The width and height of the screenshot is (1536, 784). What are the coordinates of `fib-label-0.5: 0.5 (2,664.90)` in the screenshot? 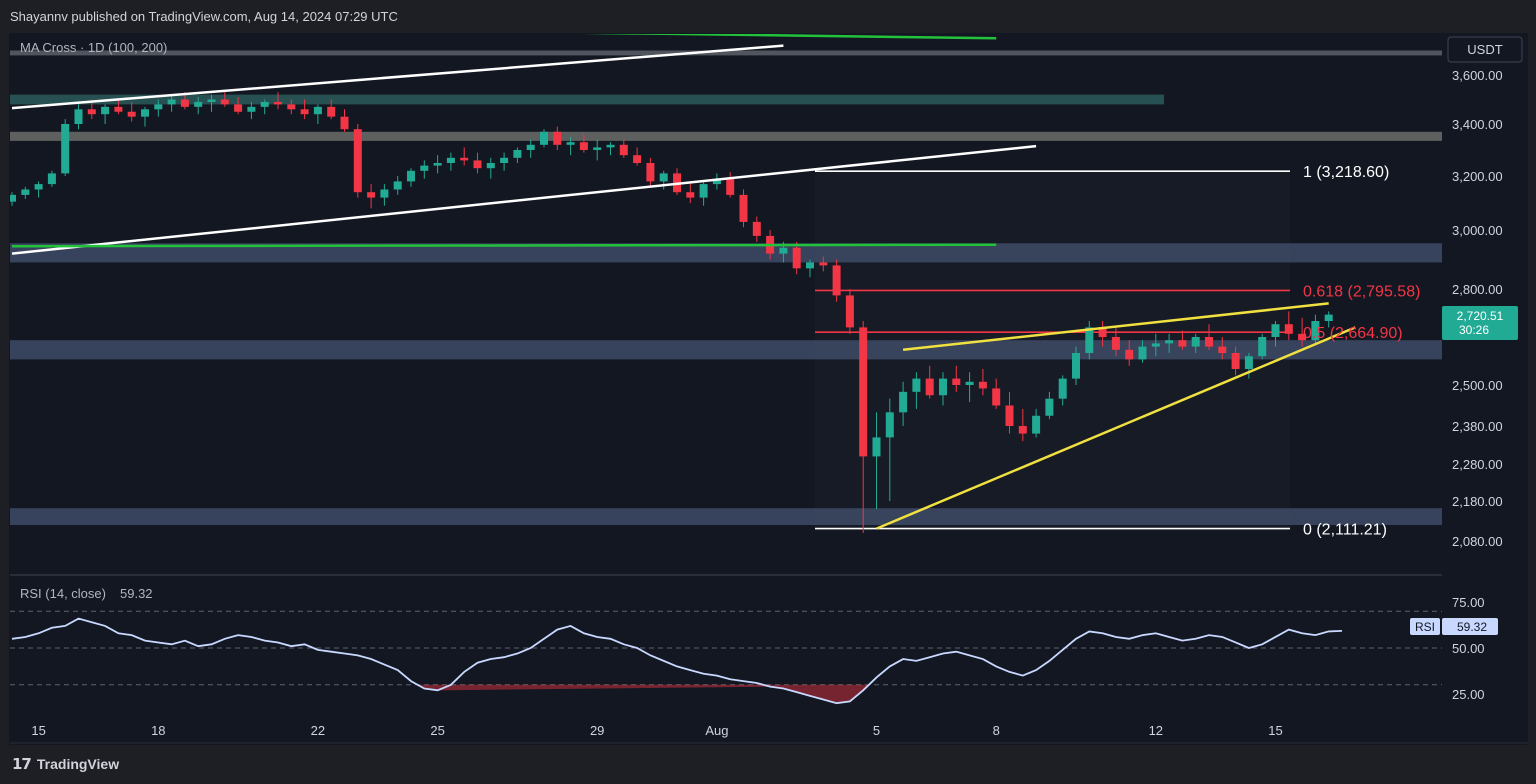 It's located at (1353, 333).